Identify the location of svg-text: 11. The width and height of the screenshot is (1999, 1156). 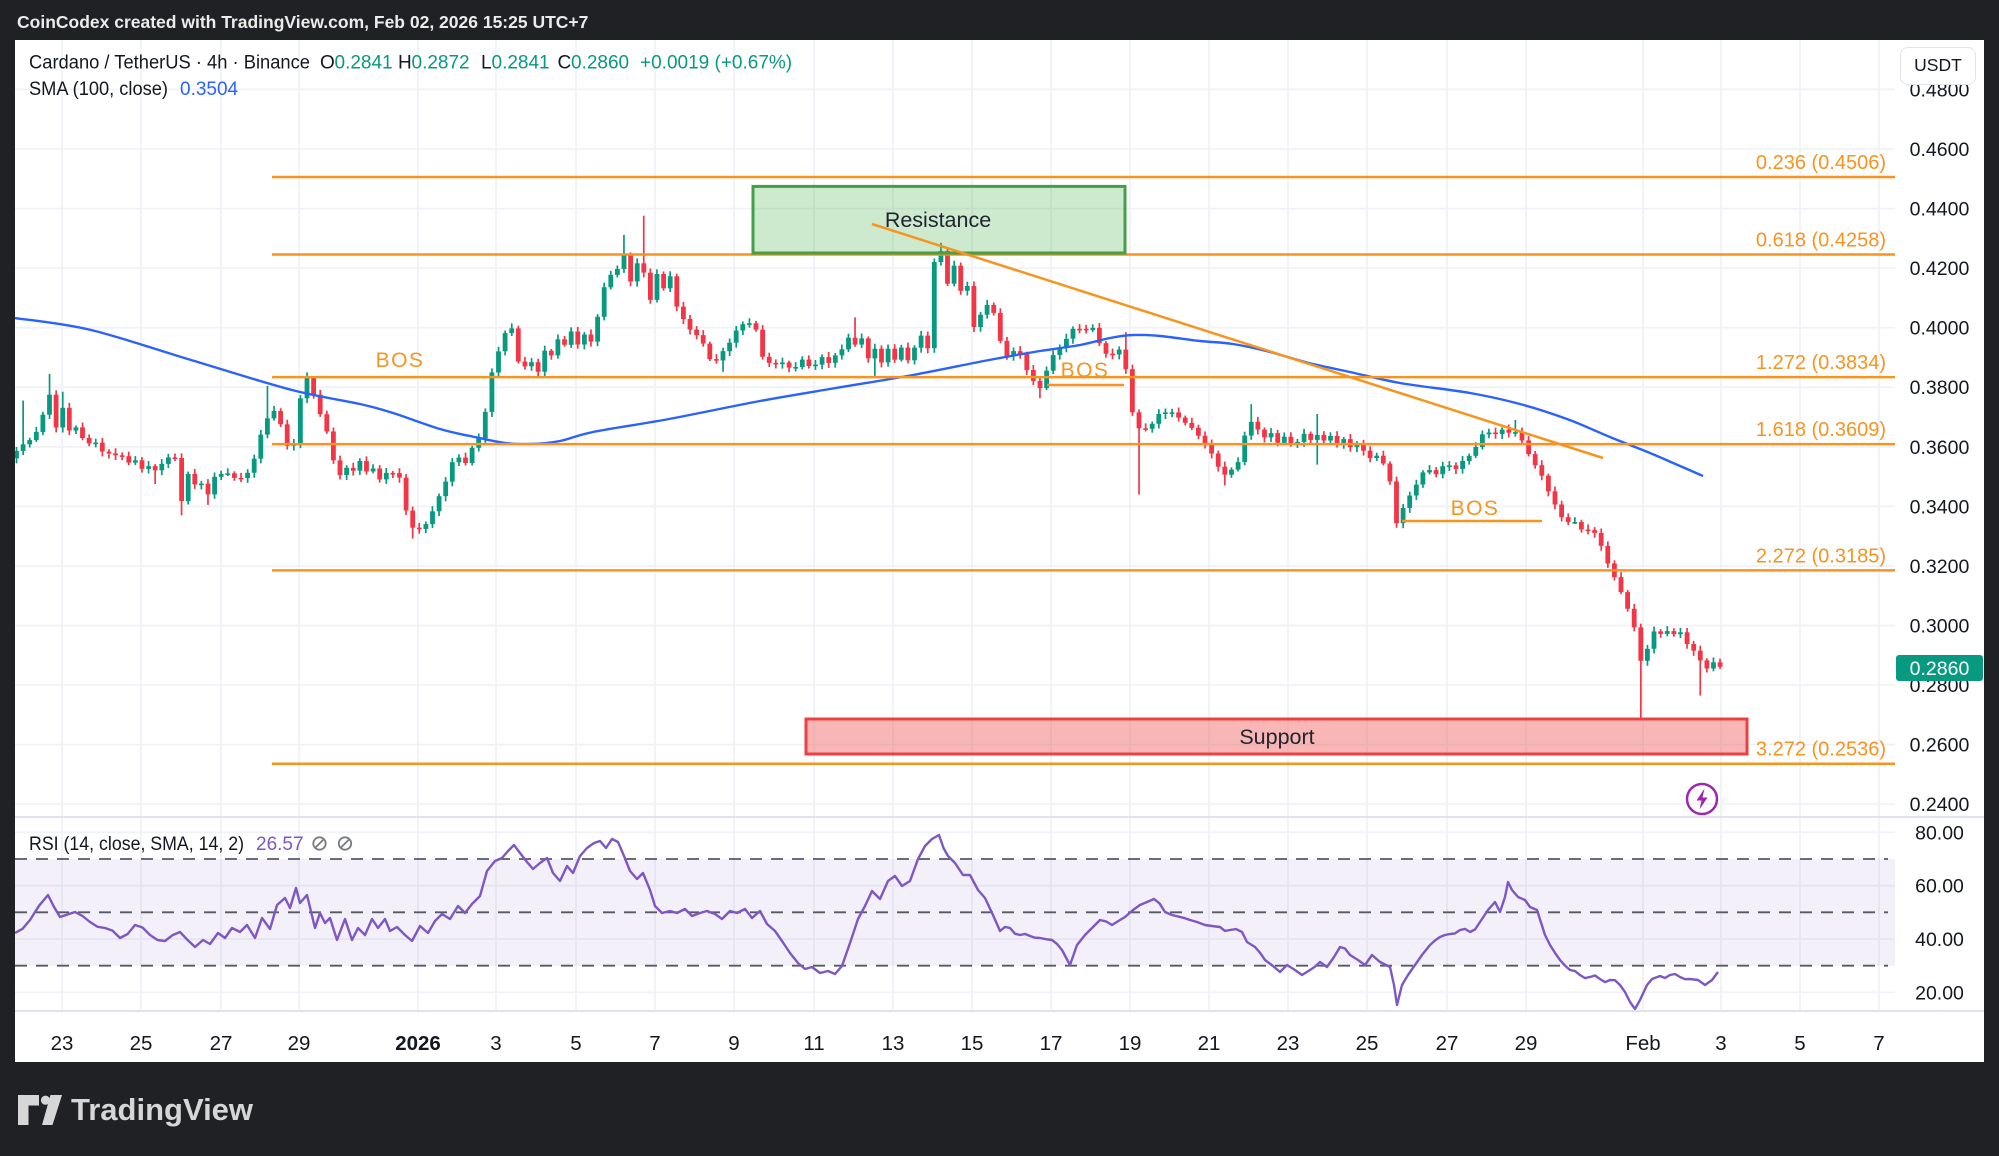
(813, 1043).